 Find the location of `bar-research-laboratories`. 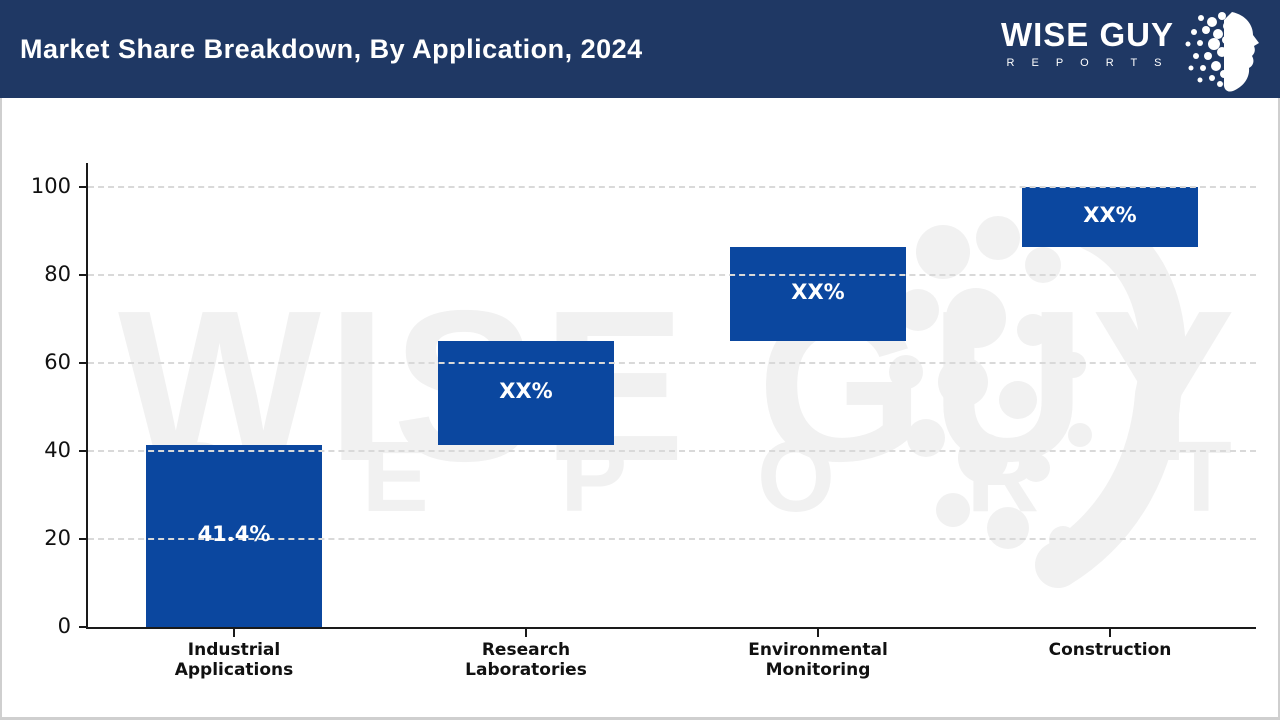

bar-research-laboratories is located at coordinates (526, 393).